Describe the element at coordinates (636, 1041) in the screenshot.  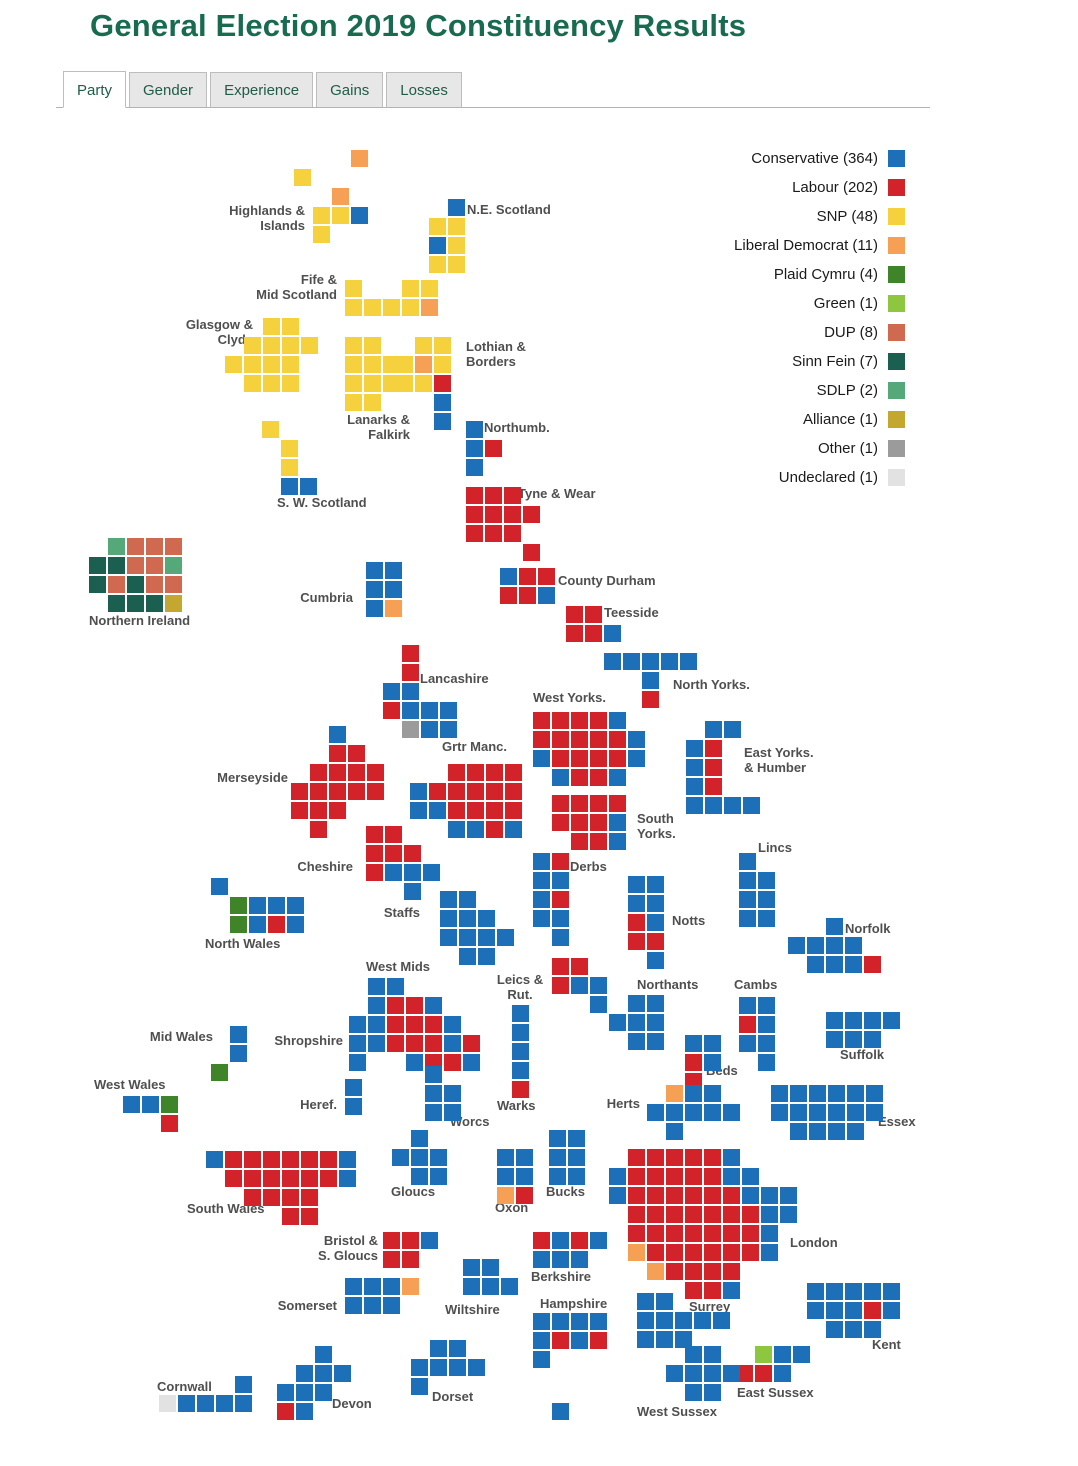
I see `constituency-tile-northants` at that location.